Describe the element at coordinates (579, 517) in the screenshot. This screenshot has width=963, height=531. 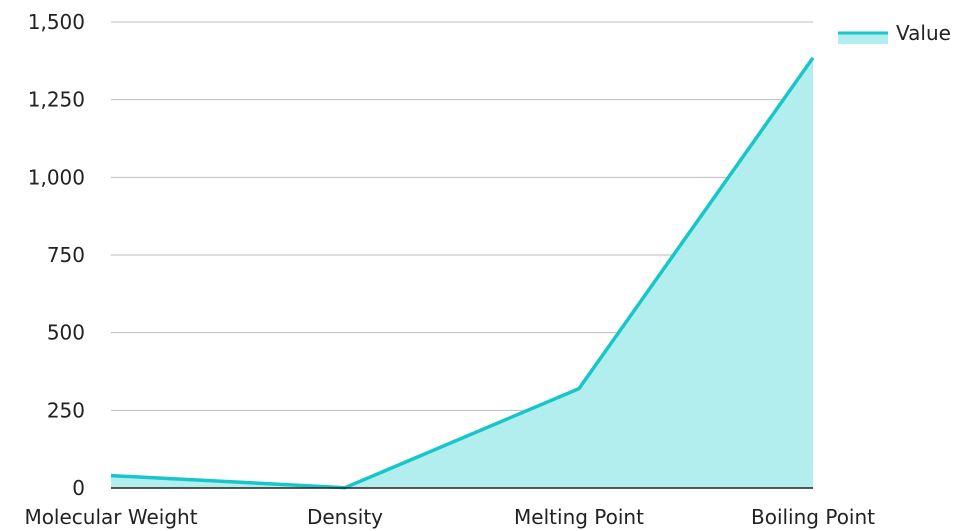
I see `x-tick-label: Melting Point` at that location.